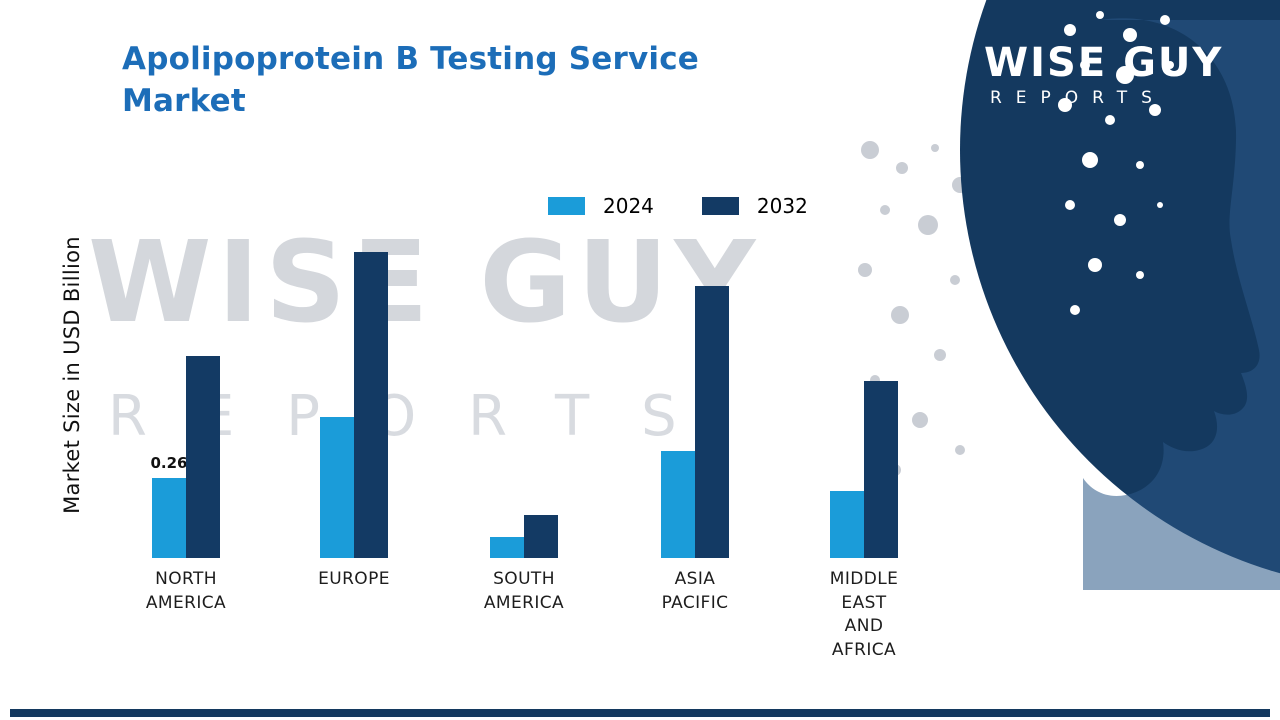 This screenshot has width=1280, height=720. Describe the element at coordinates (354, 579) in the screenshot. I see `category-label-europe: EUROPE` at that location.